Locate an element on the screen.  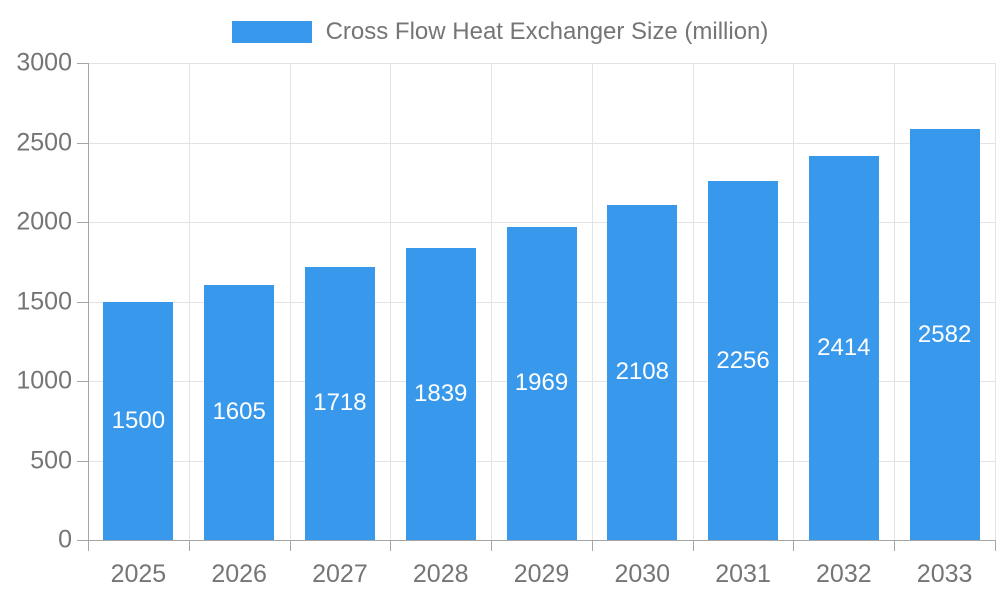
bar-value-label: 1500 is located at coordinates (138, 420).